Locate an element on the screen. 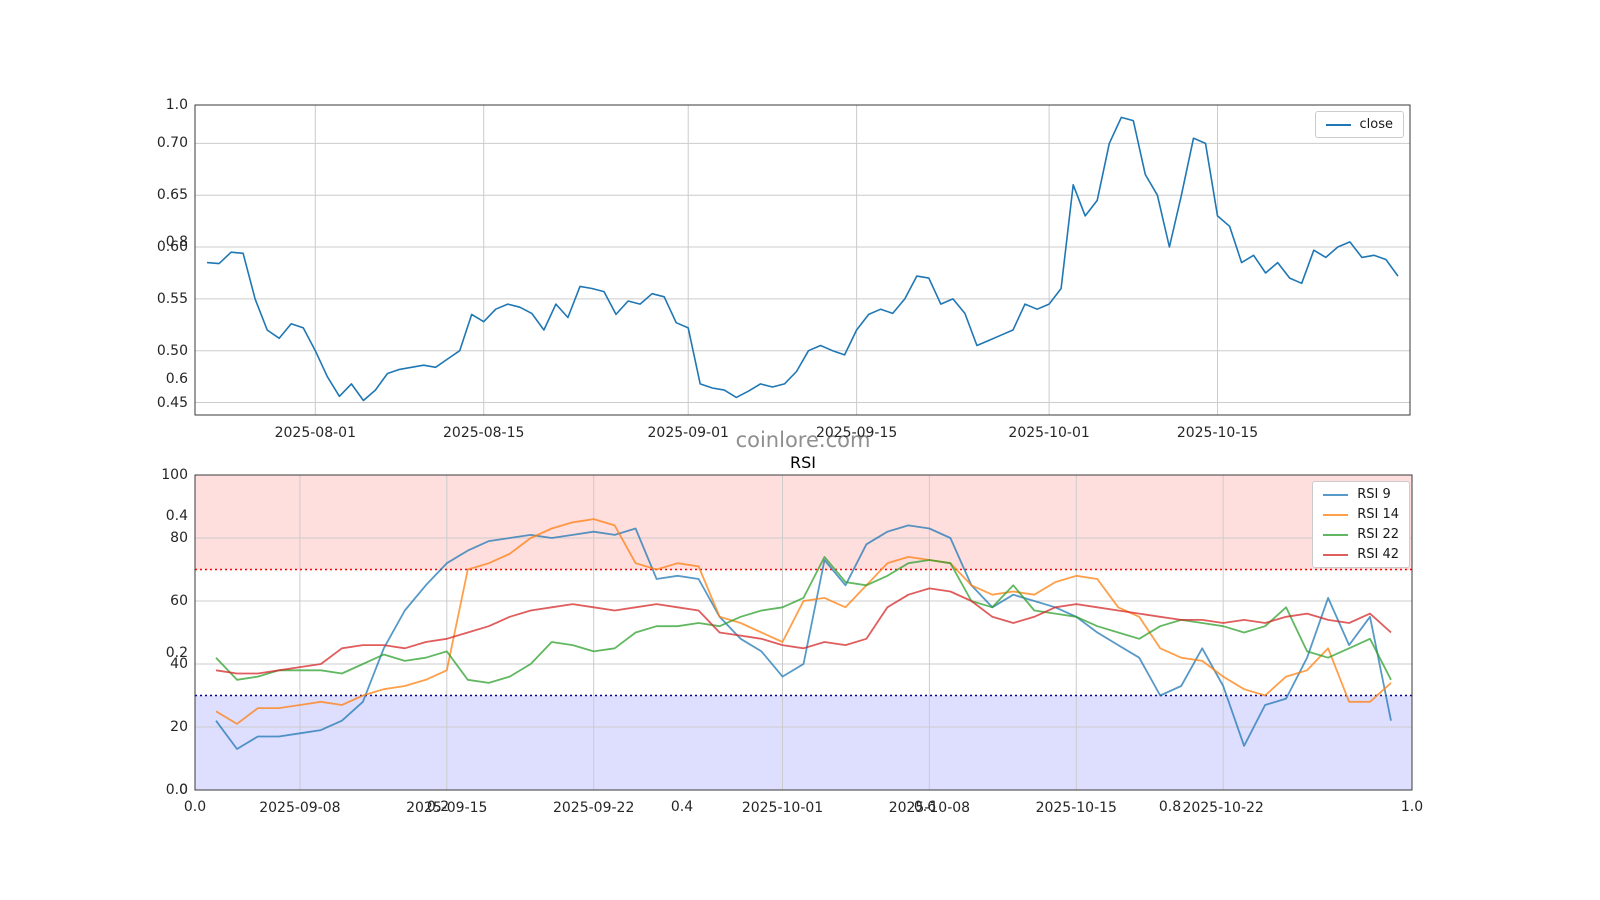 This screenshot has height=900, width=1600. legend-label: RSI 9 is located at coordinates (1374, 494).